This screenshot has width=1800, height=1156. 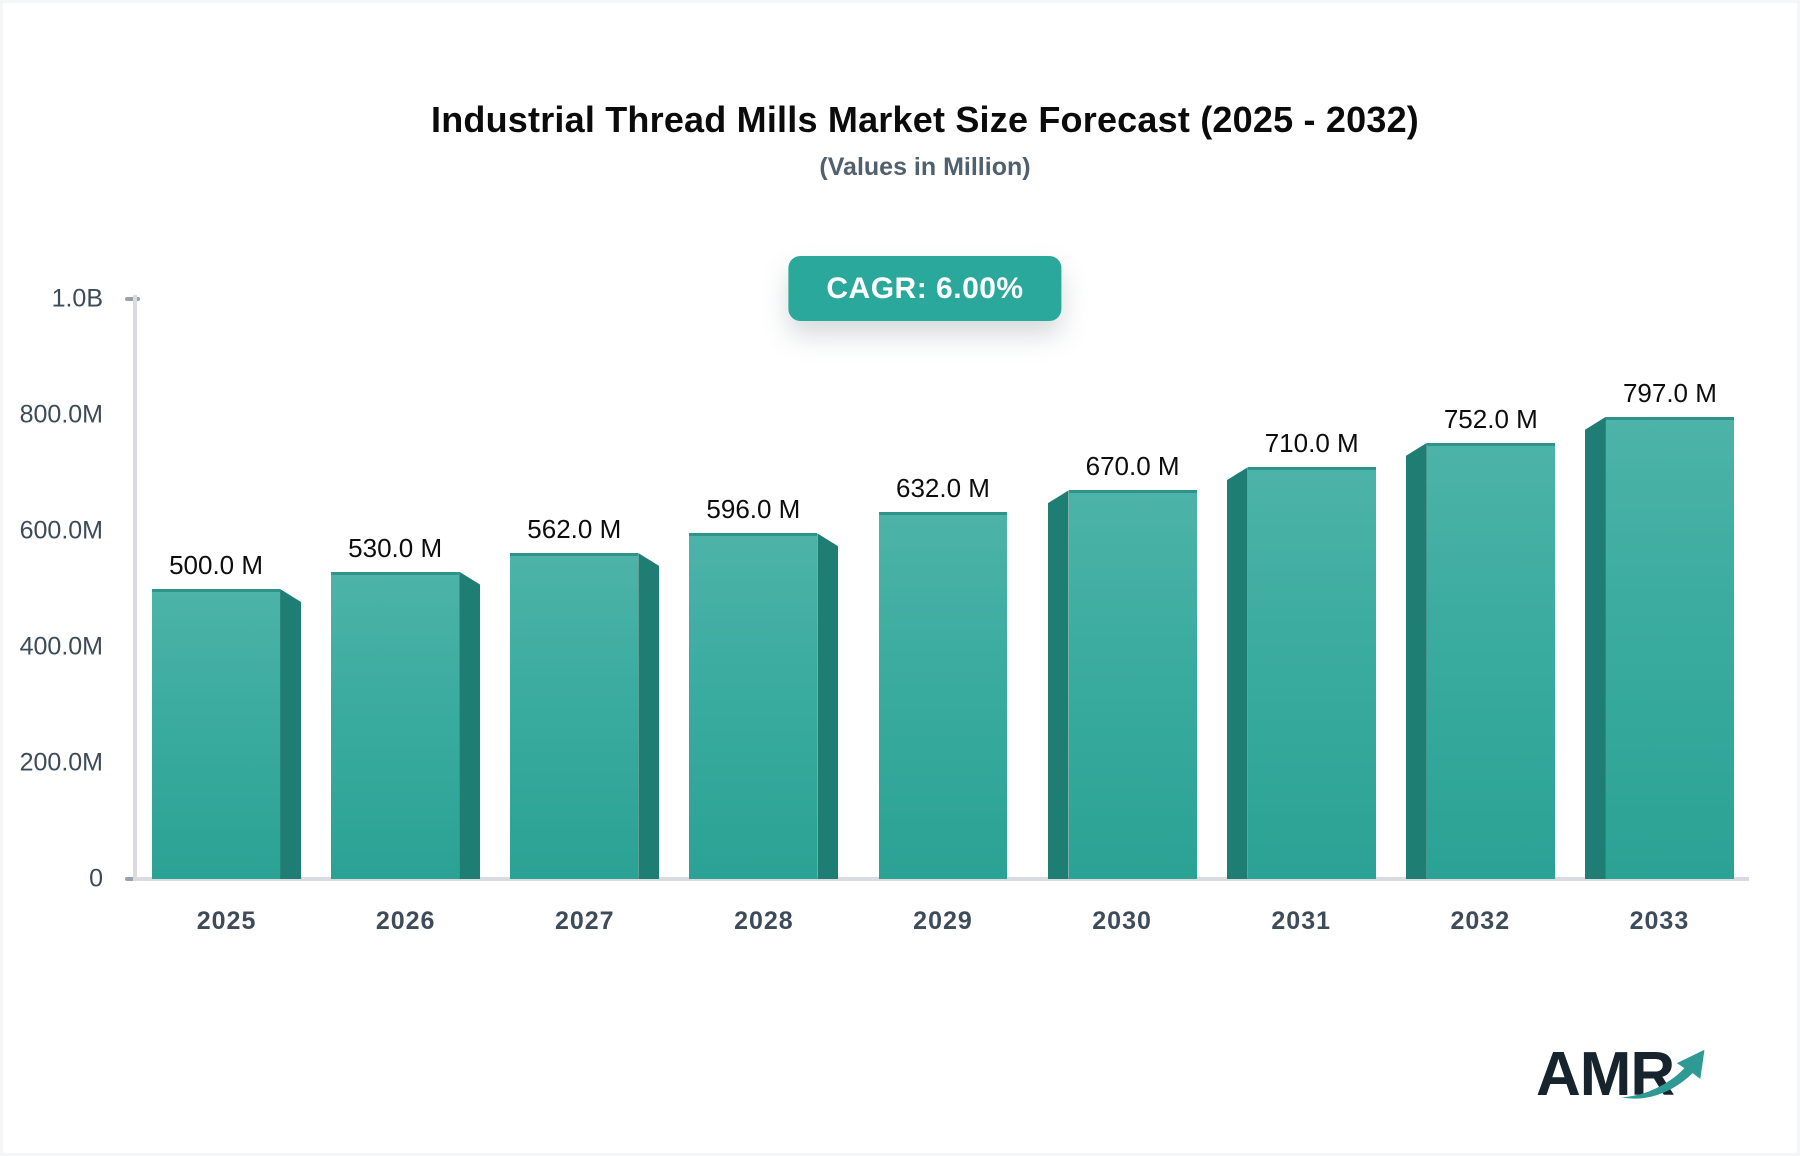 What do you see at coordinates (574, 529) in the screenshot?
I see `bar-value-label: 562.0 M` at bounding box center [574, 529].